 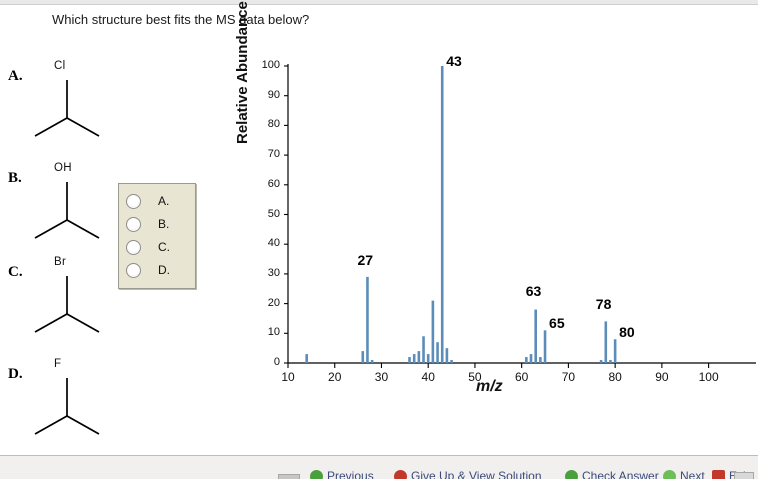 I want to click on x-axis-tick-label: 40, so click(x=428, y=377).